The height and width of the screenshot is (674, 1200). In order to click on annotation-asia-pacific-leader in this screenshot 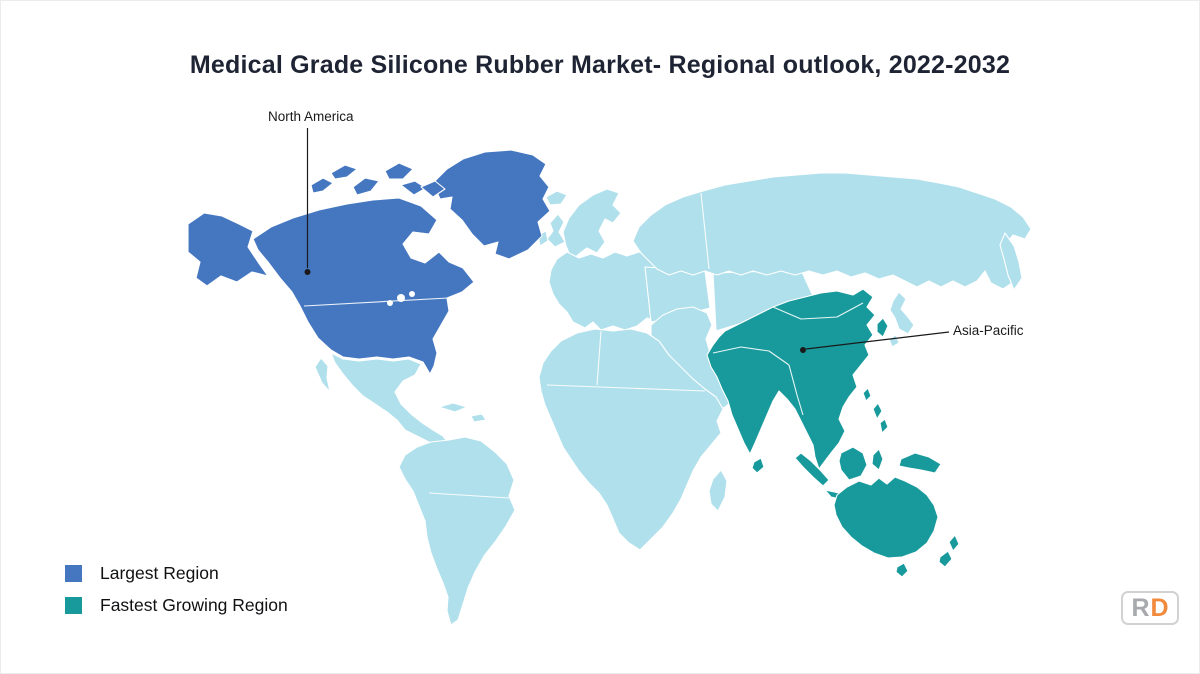, I will do `click(875, 342)`.